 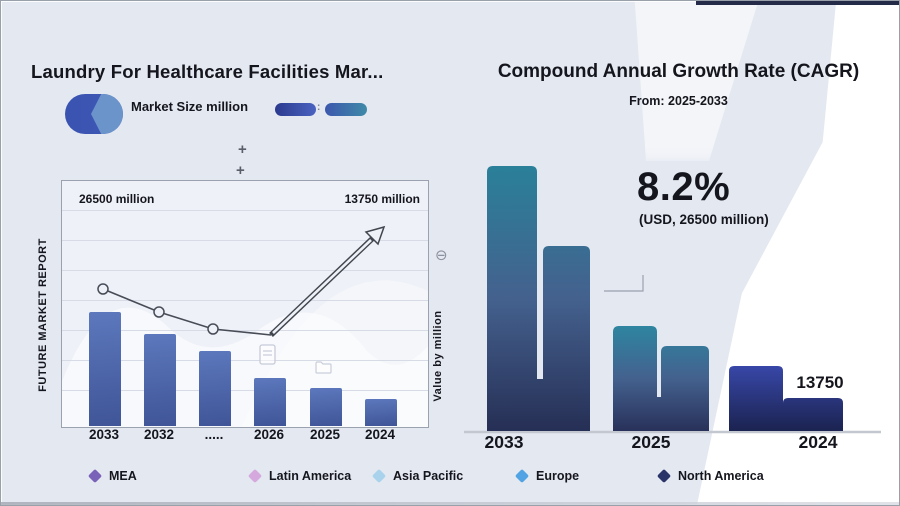 What do you see at coordinates (43, 315) in the screenshot?
I see `left-axis-label: FUTURE MARKET REPORT` at bounding box center [43, 315].